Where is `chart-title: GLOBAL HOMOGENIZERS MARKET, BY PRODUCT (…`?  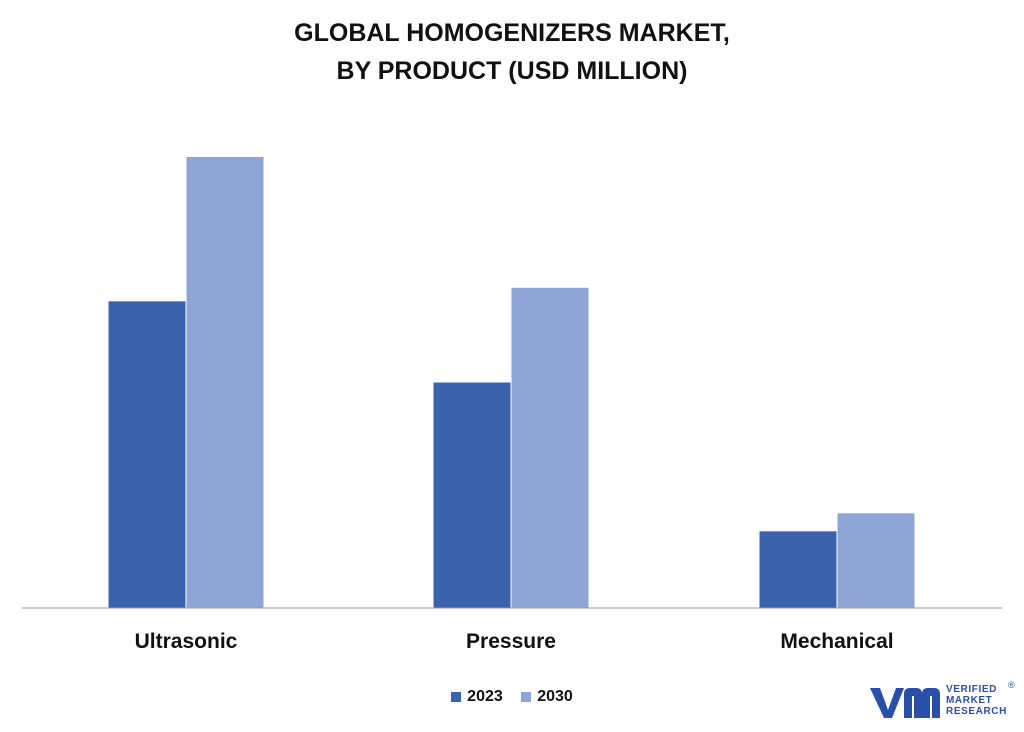
chart-title: GLOBAL HOMOGENIZERS MARKET, BY PRODUCT (… is located at coordinates (512, 52).